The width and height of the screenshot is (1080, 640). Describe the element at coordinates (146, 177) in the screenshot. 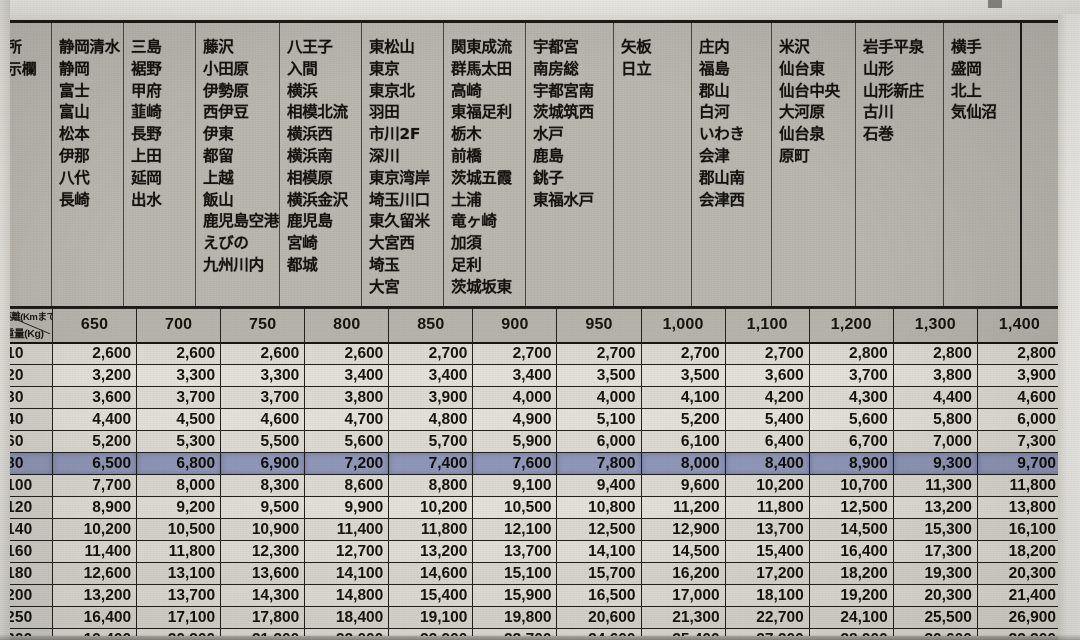

I see `region-city-label: 延岡` at that location.